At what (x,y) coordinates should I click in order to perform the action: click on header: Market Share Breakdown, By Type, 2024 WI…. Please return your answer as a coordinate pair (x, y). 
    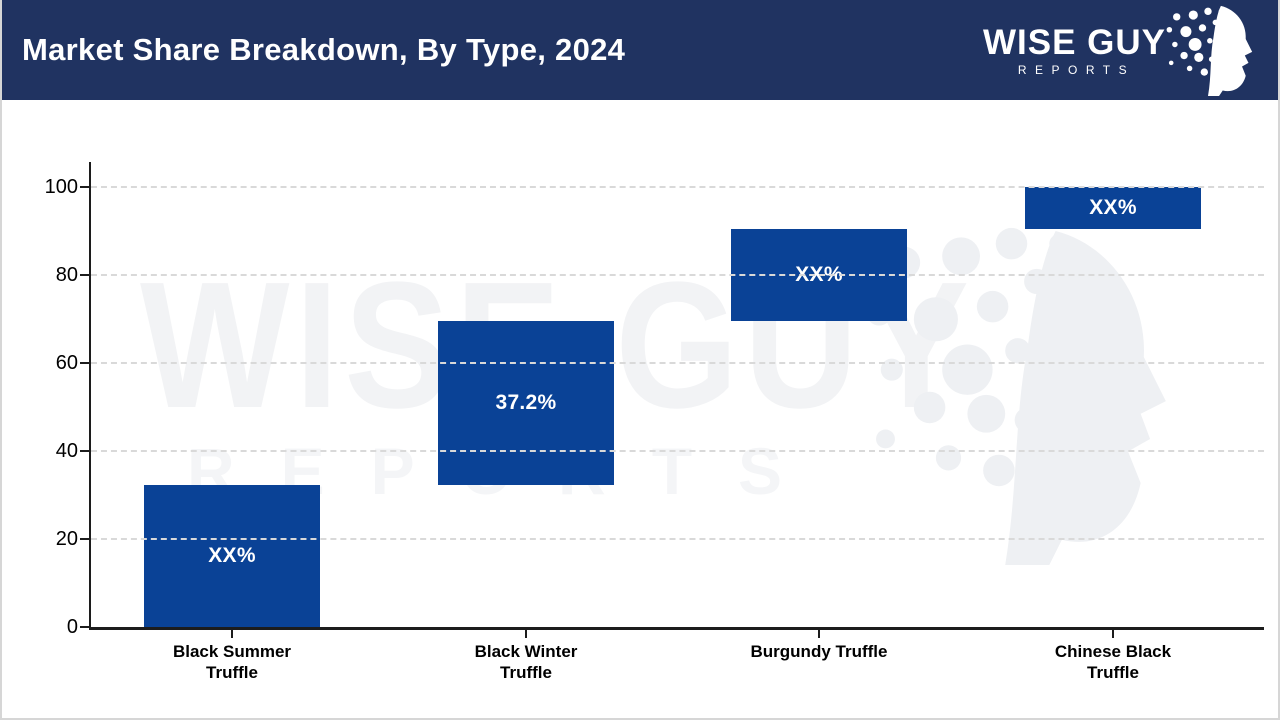
    Looking at the image, I should click on (640, 50).